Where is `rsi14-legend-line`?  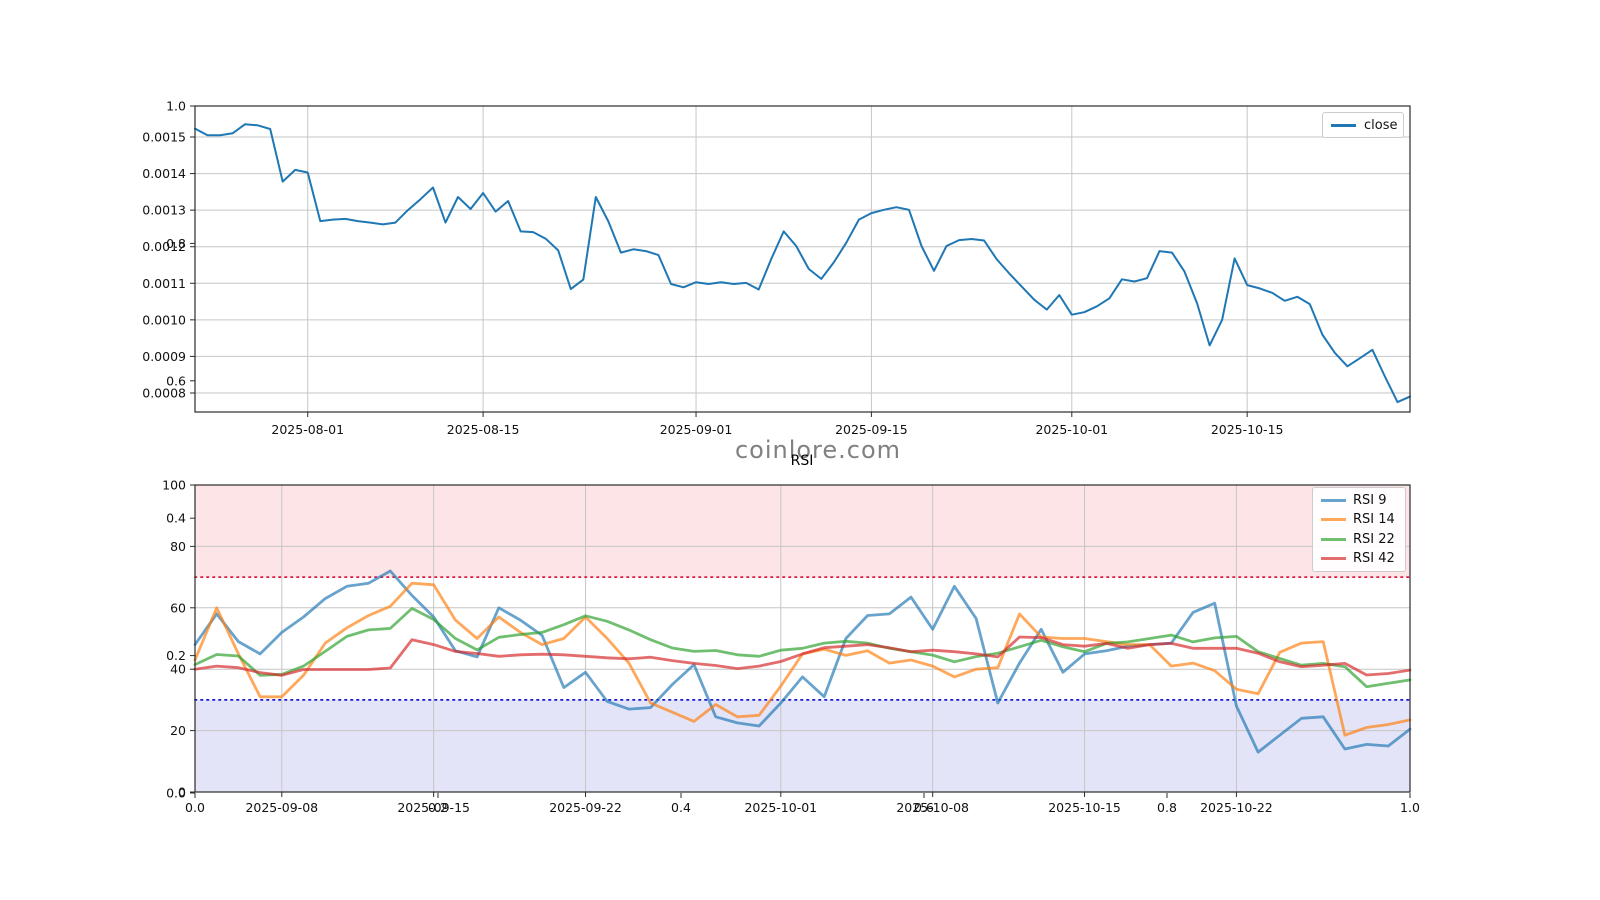
rsi14-legend-line is located at coordinates (1333, 520).